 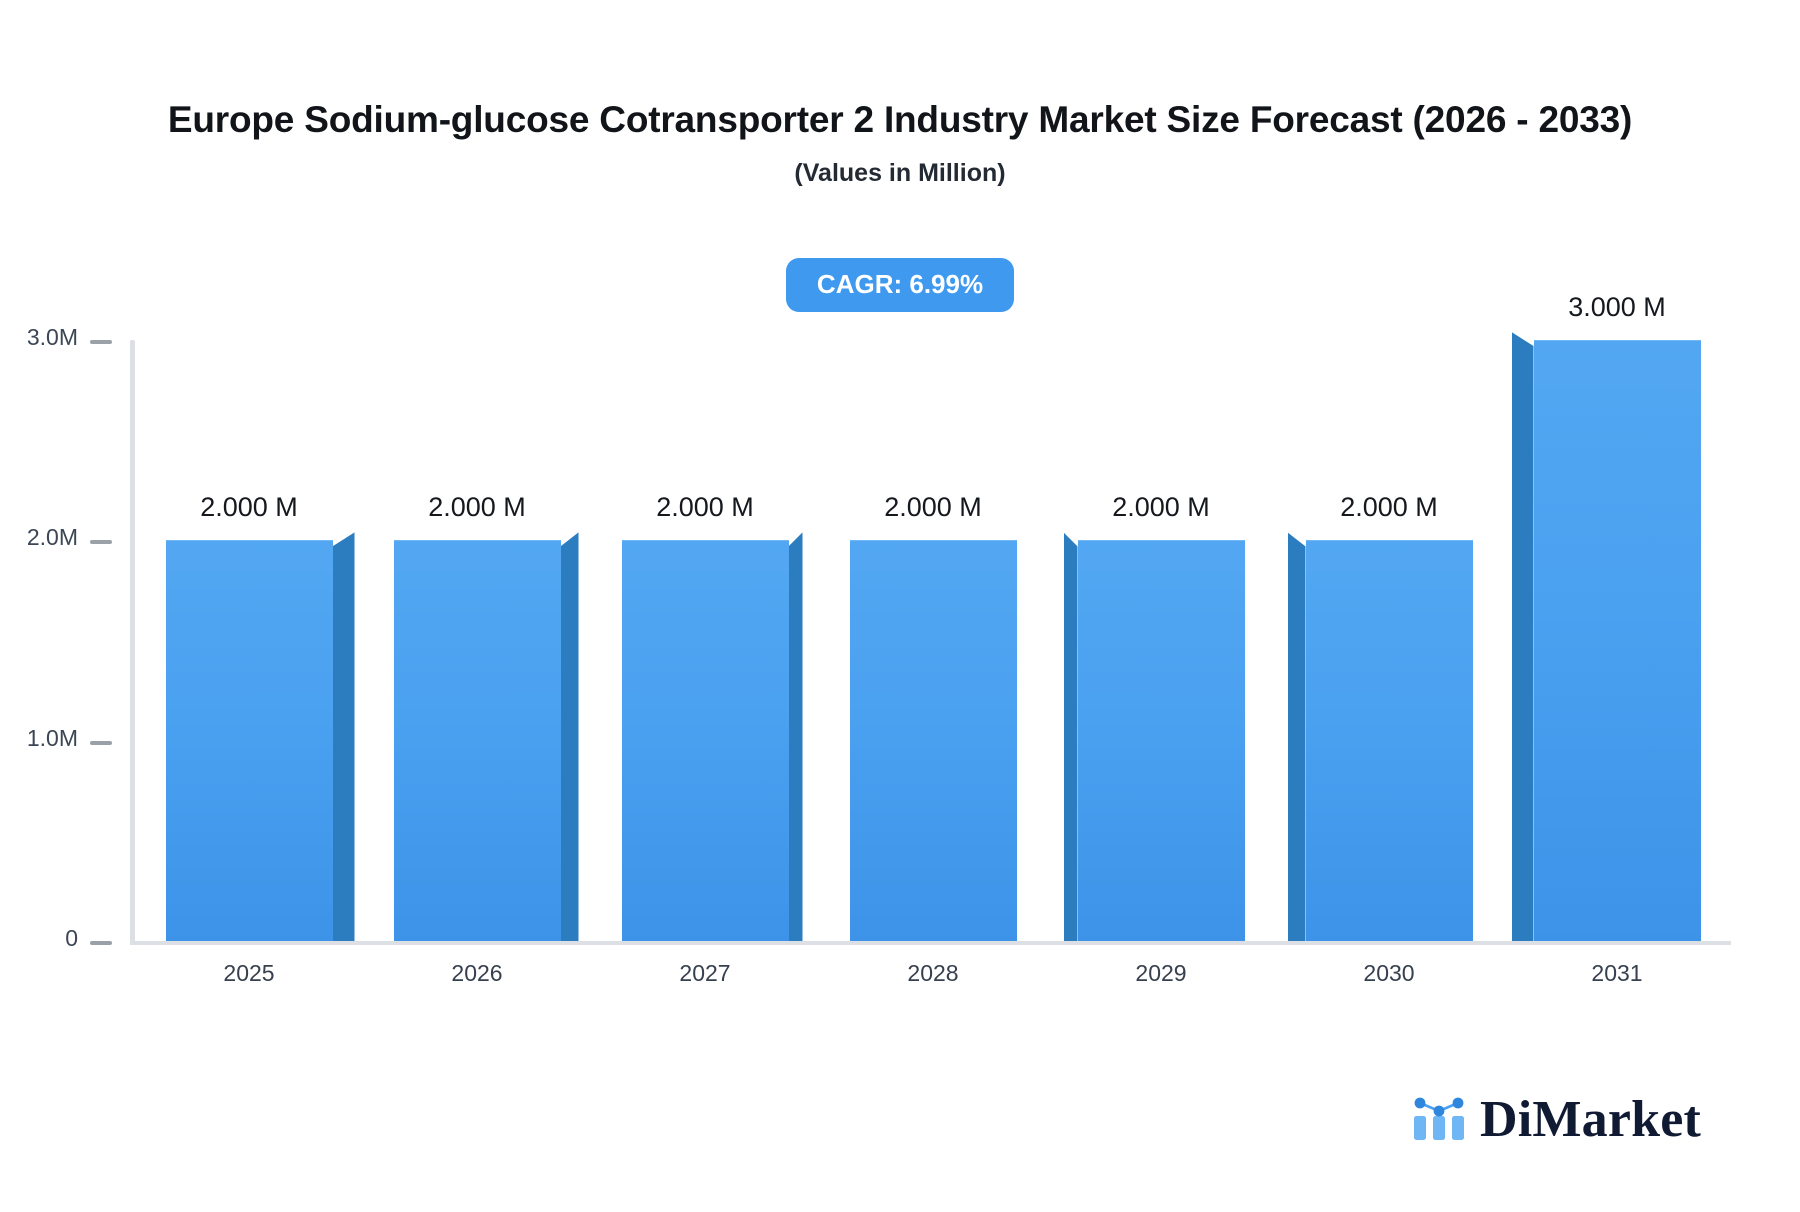 I want to click on x-axis-label: 2027, so click(x=705, y=973).